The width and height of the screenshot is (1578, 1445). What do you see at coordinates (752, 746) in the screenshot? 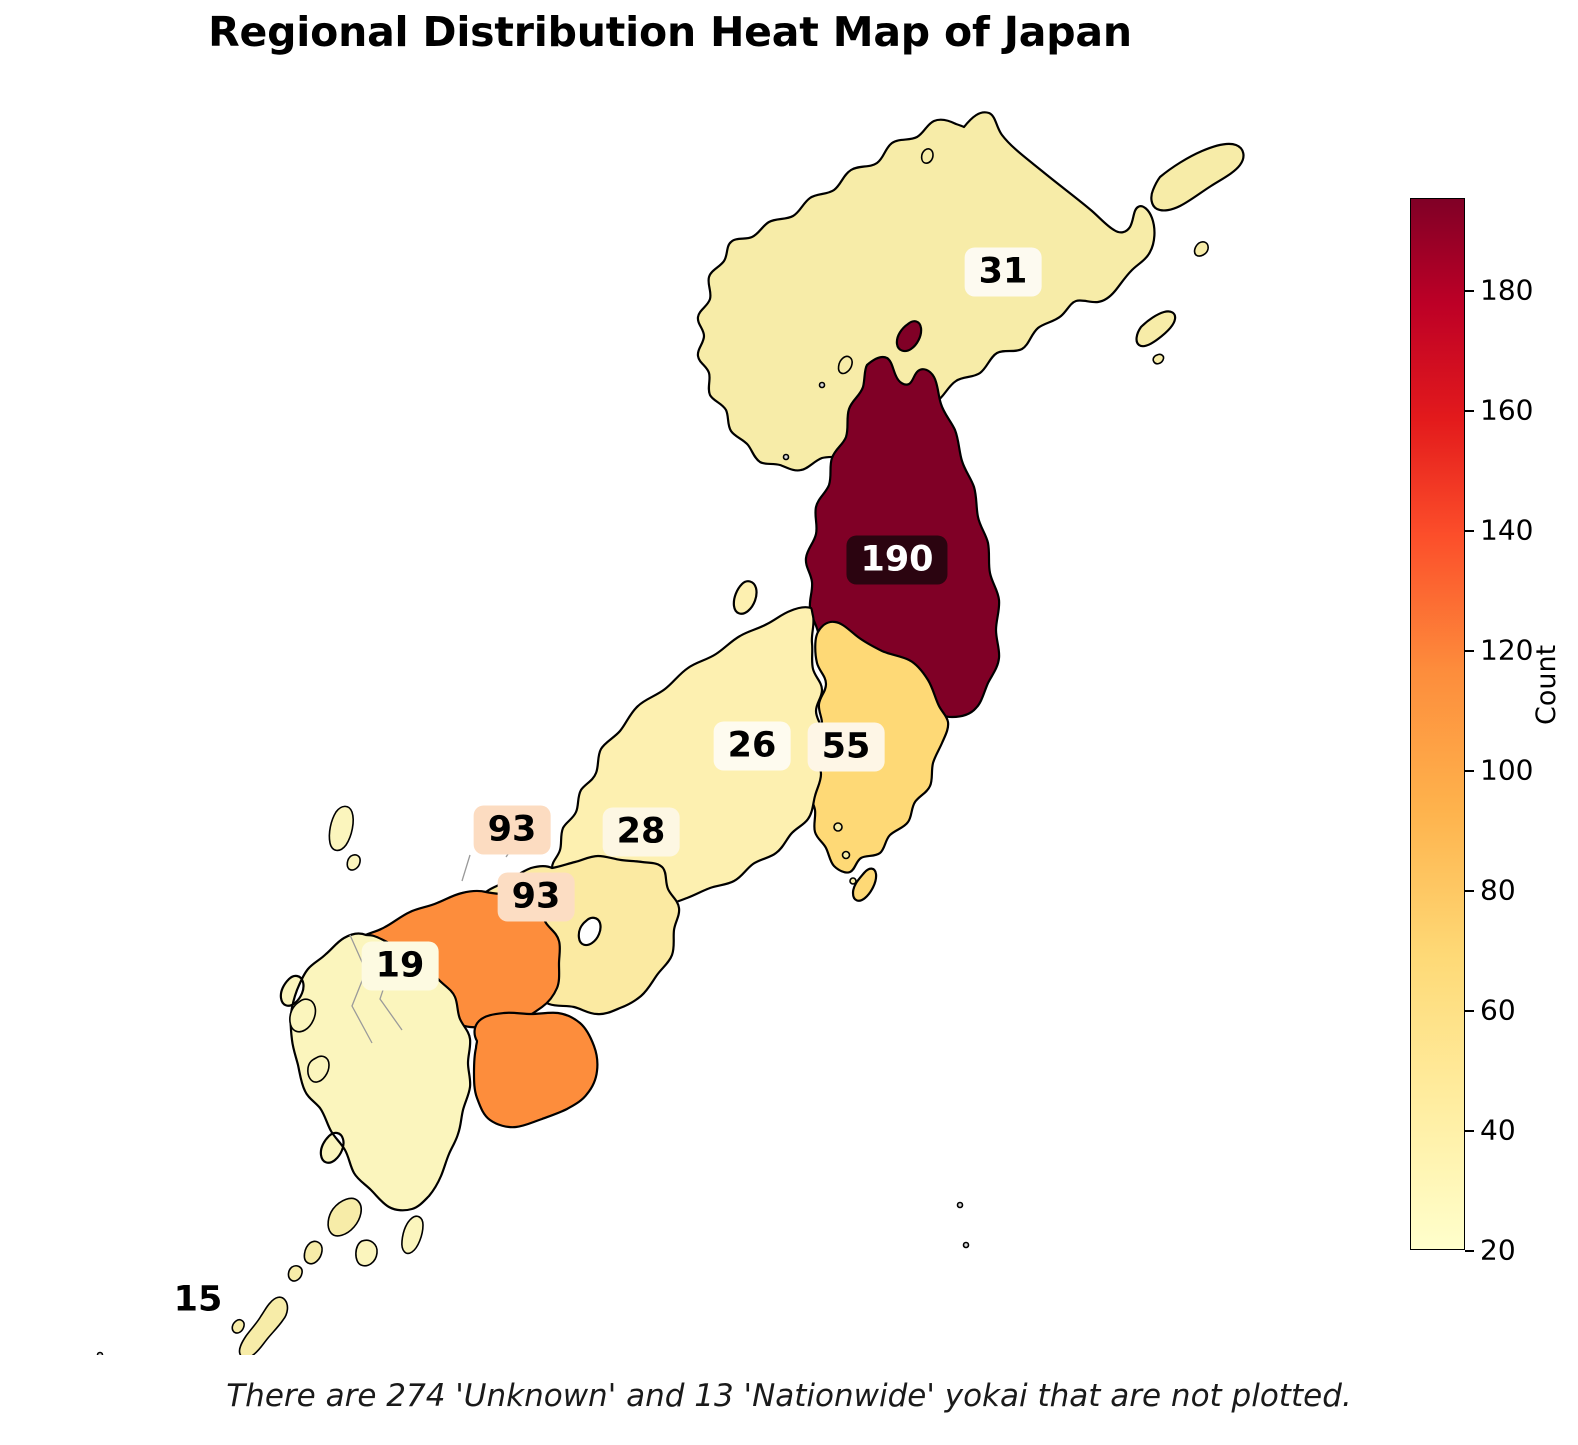
I see `region-value-chubu: 26` at bounding box center [752, 746].